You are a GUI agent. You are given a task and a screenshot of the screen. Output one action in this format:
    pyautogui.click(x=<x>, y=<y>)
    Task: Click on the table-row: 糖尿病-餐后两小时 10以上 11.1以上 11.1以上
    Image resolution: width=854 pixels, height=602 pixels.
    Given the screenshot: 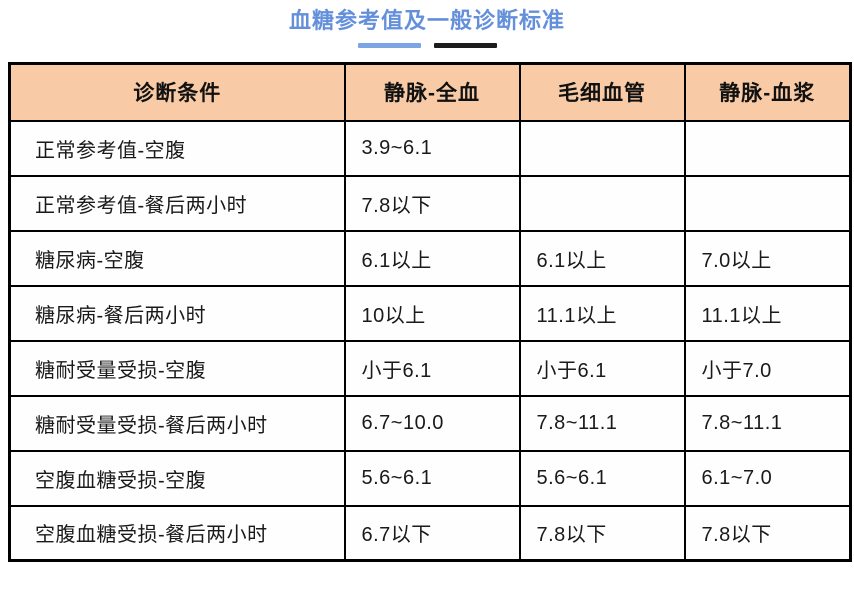 What is the action you would take?
    pyautogui.click(x=430, y=313)
    